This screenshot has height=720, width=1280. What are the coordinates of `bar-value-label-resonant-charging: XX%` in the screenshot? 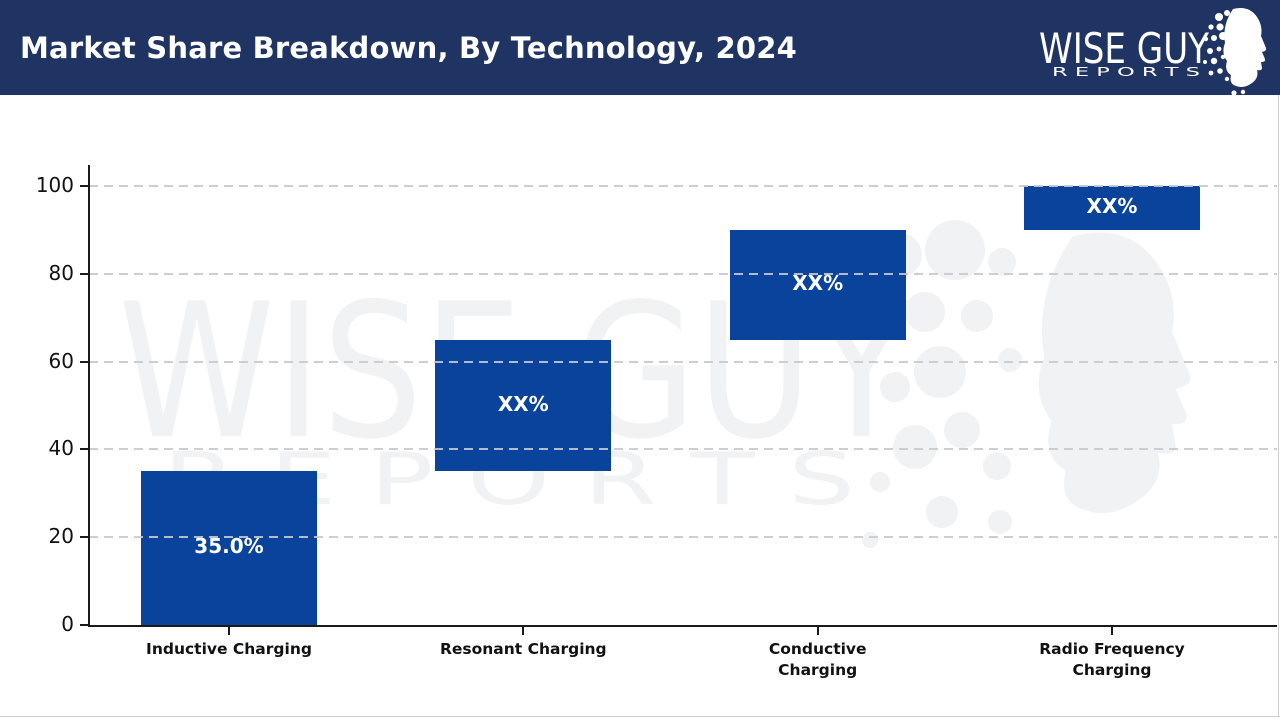 It's located at (523, 403).